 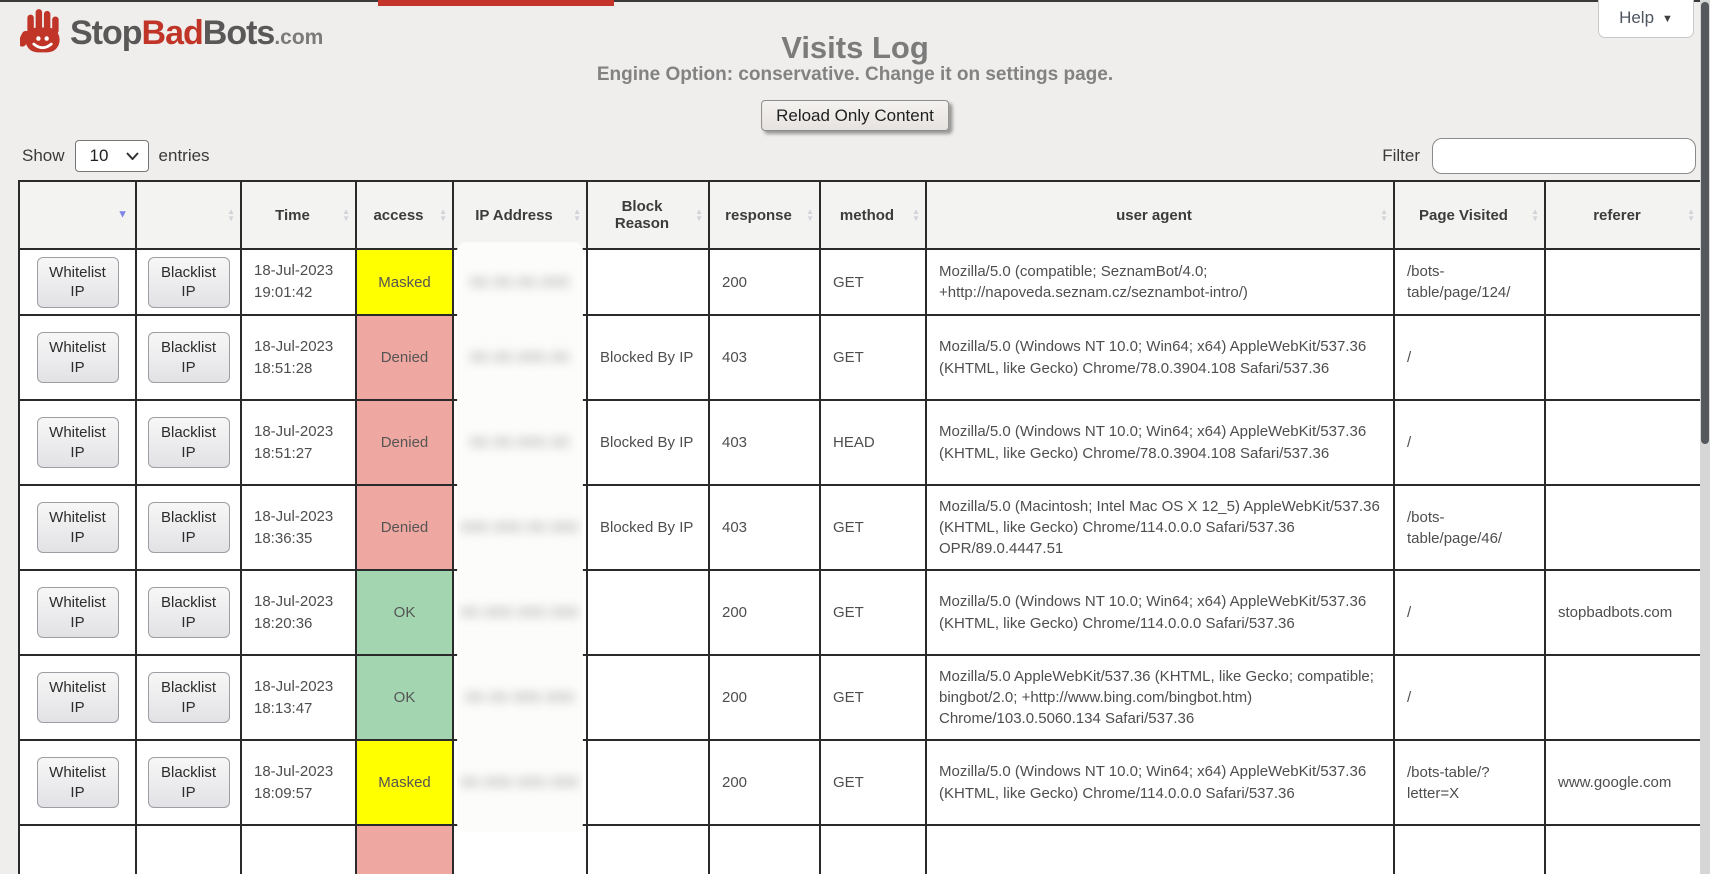 What do you see at coordinates (77, 215) in the screenshot?
I see `column-header: ▼` at bounding box center [77, 215].